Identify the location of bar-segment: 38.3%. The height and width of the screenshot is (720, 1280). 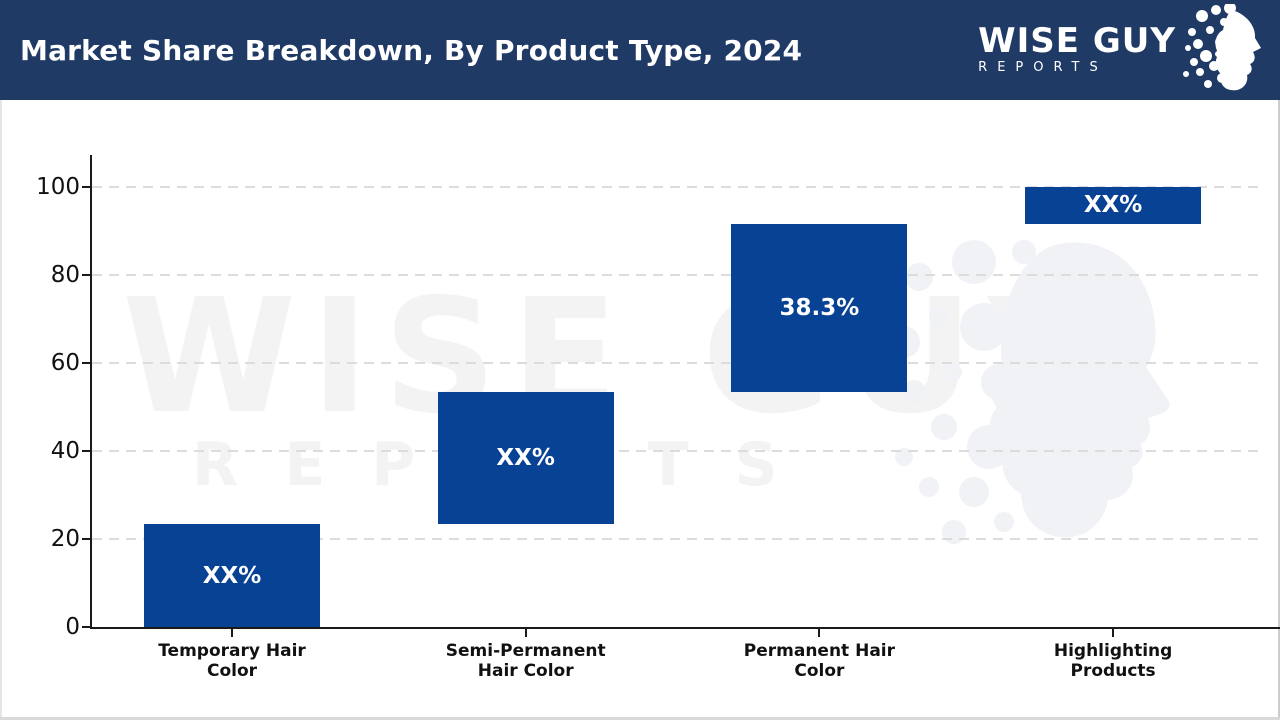
(819, 308).